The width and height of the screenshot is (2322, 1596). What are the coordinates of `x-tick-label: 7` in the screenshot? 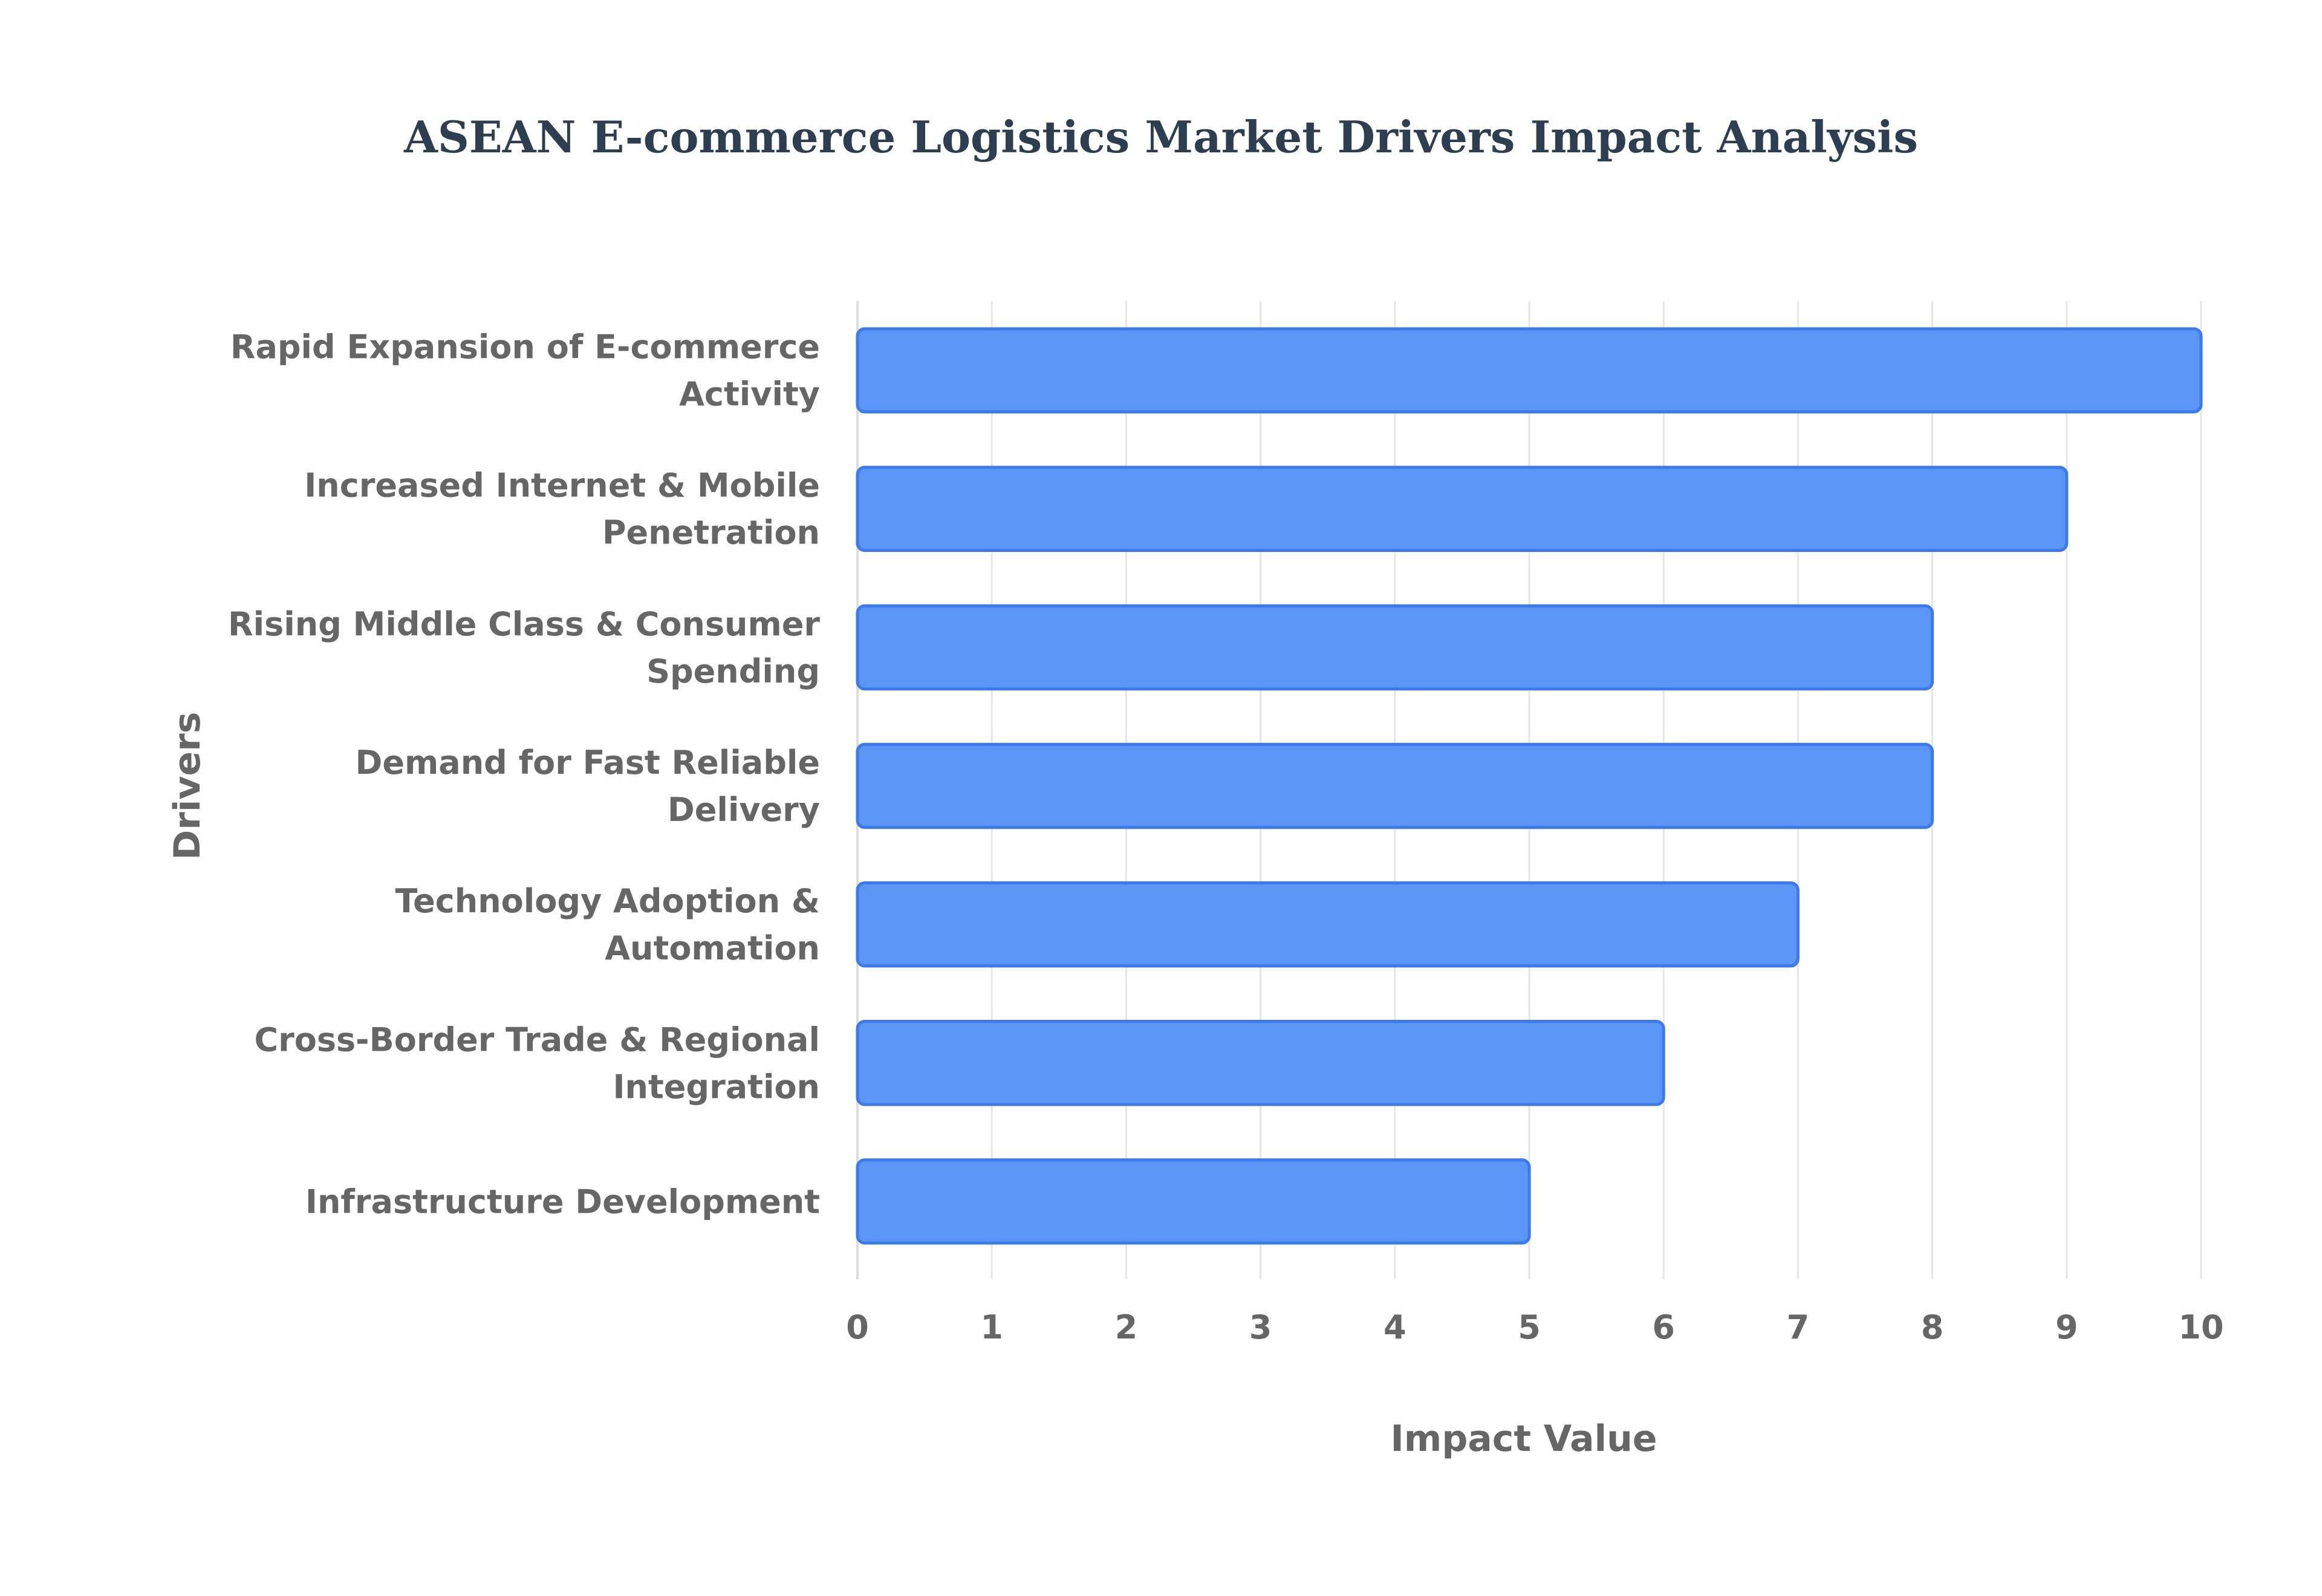 It's located at (1798, 1327).